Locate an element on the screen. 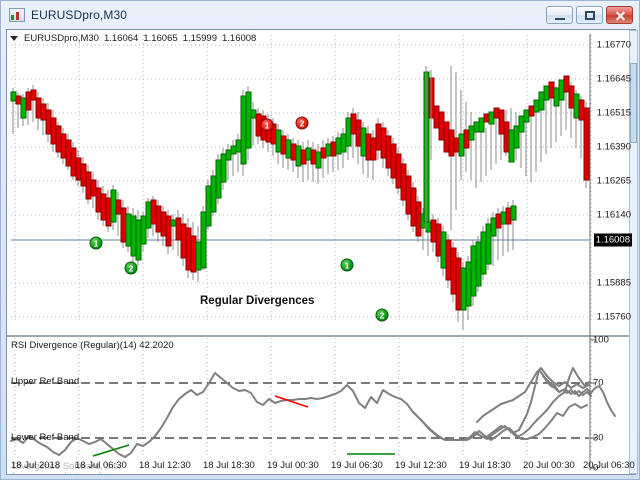 Image resolution: width=640 pixels, height=480 pixels. quote-low: 1.15999 is located at coordinates (199, 38).